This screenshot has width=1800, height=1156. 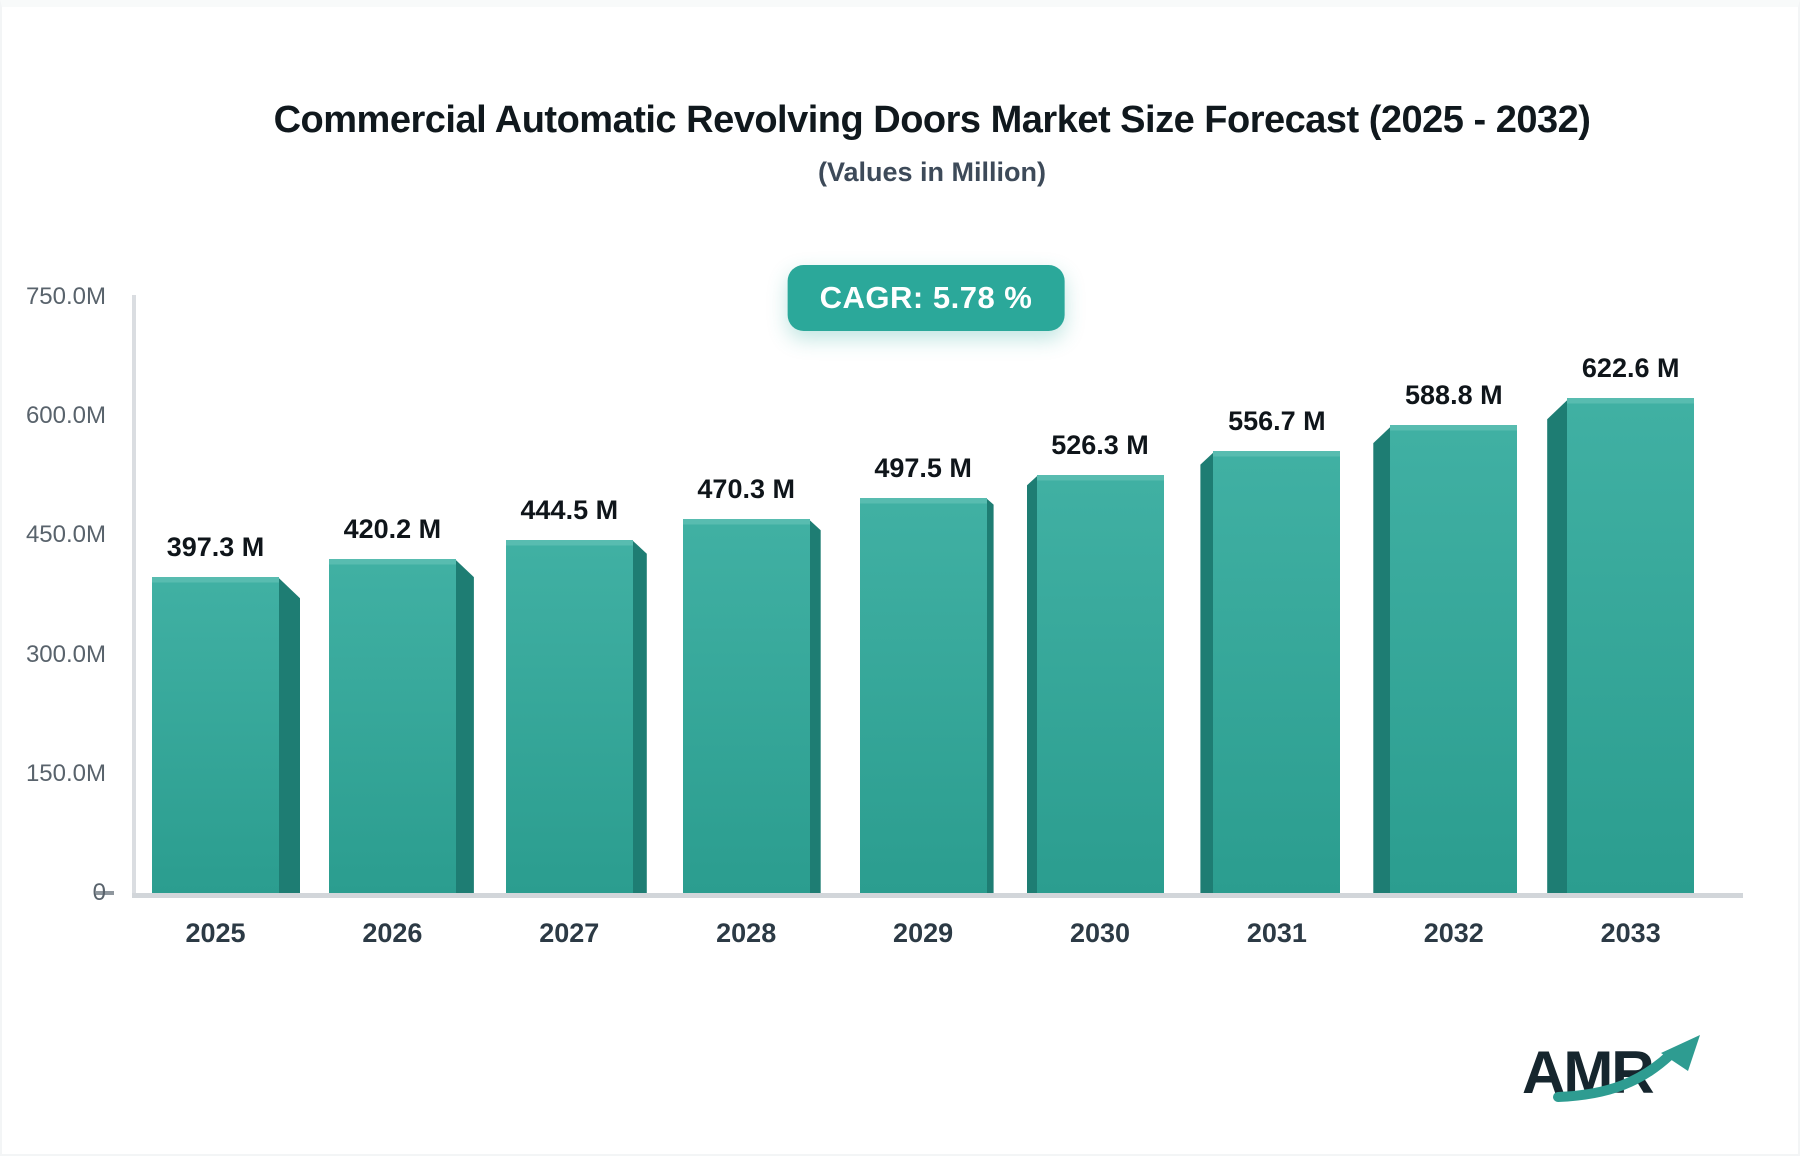 What do you see at coordinates (215, 547) in the screenshot?
I see `bar-value-label: 397.3 M` at bounding box center [215, 547].